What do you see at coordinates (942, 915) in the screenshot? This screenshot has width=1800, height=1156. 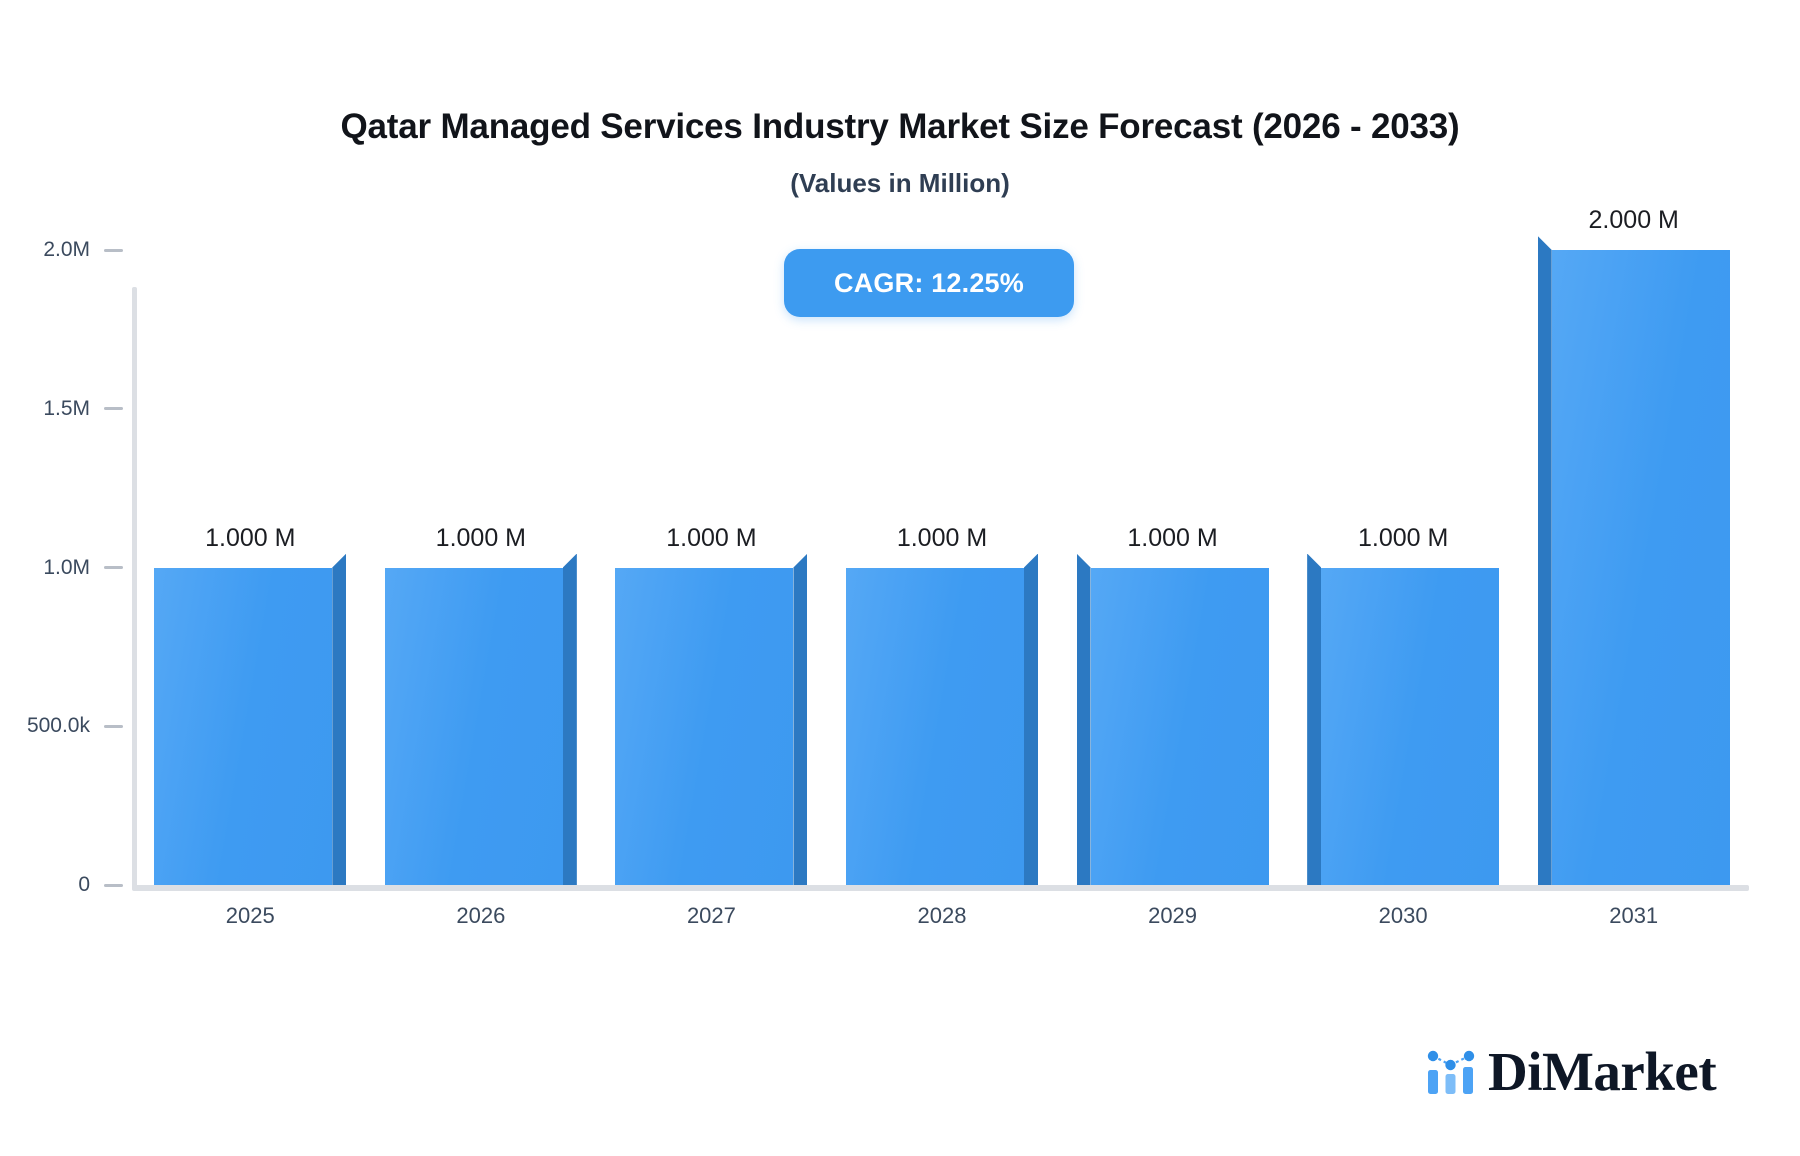 I see `x-axis-tick-label: 2028` at bounding box center [942, 915].